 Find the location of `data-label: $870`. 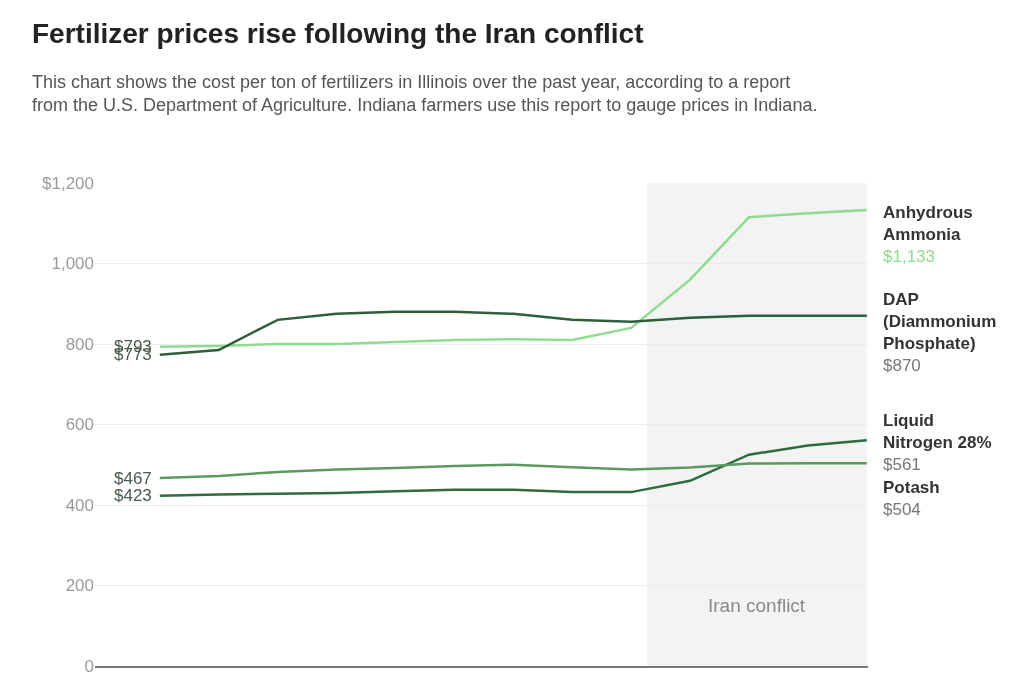

data-label: $870 is located at coordinates (902, 366).